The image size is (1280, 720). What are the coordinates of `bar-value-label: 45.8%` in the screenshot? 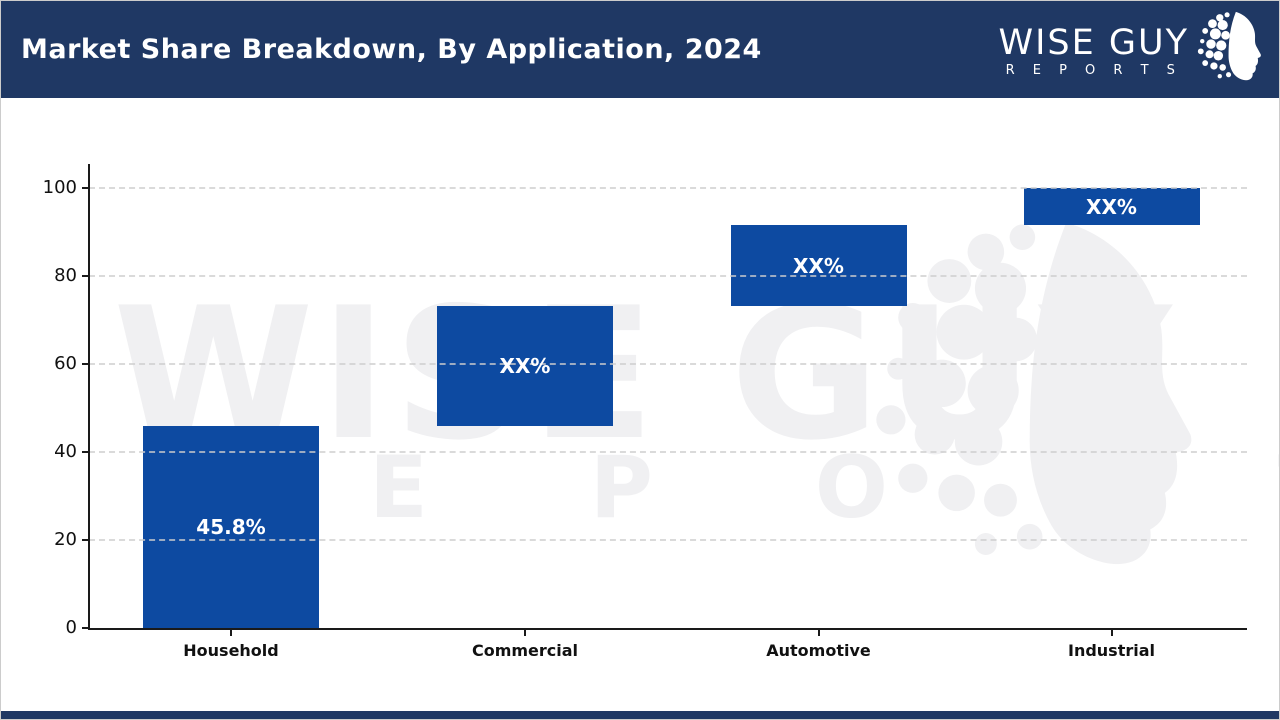 It's located at (231, 527).